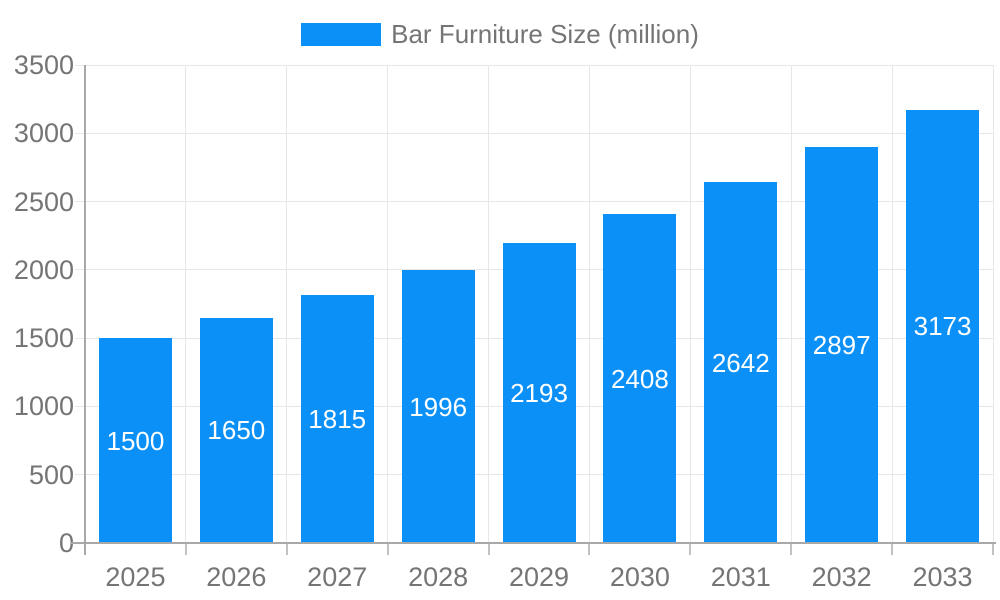  Describe the element at coordinates (841, 577) in the screenshot. I see `x-axis-label: 2032` at that location.